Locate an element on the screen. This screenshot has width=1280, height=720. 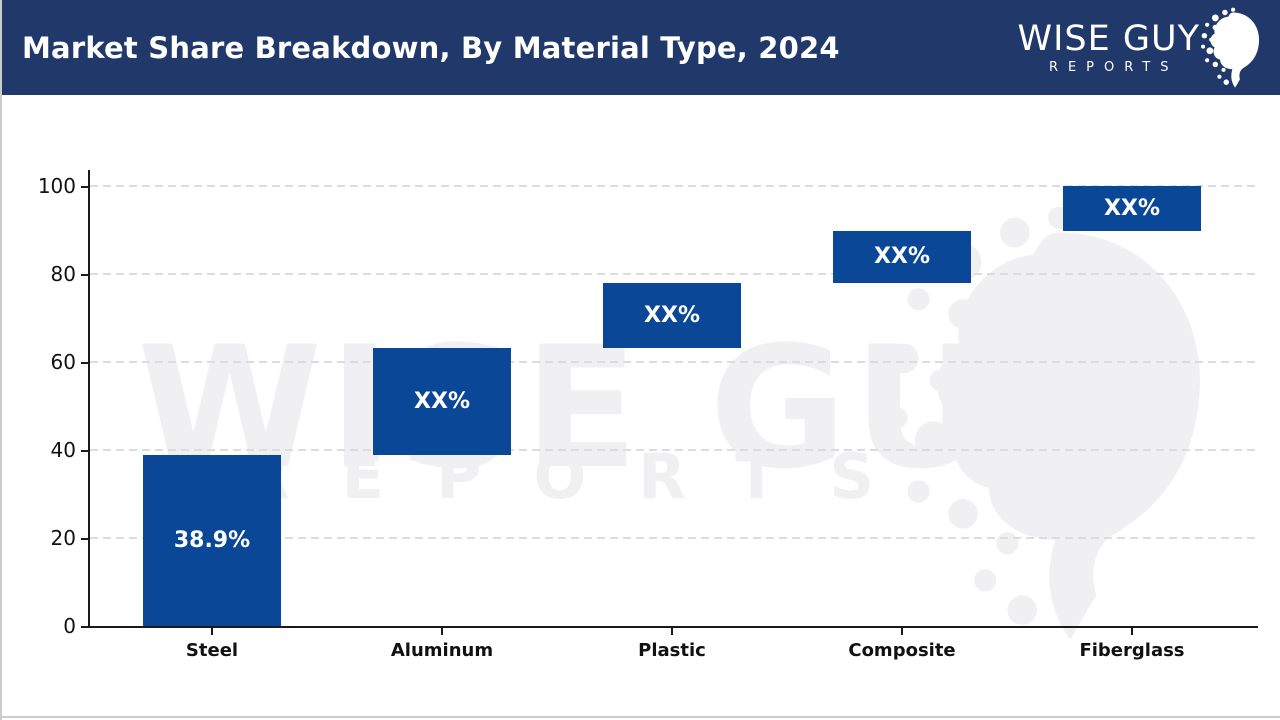
y-axis-spine is located at coordinates (89, 399).